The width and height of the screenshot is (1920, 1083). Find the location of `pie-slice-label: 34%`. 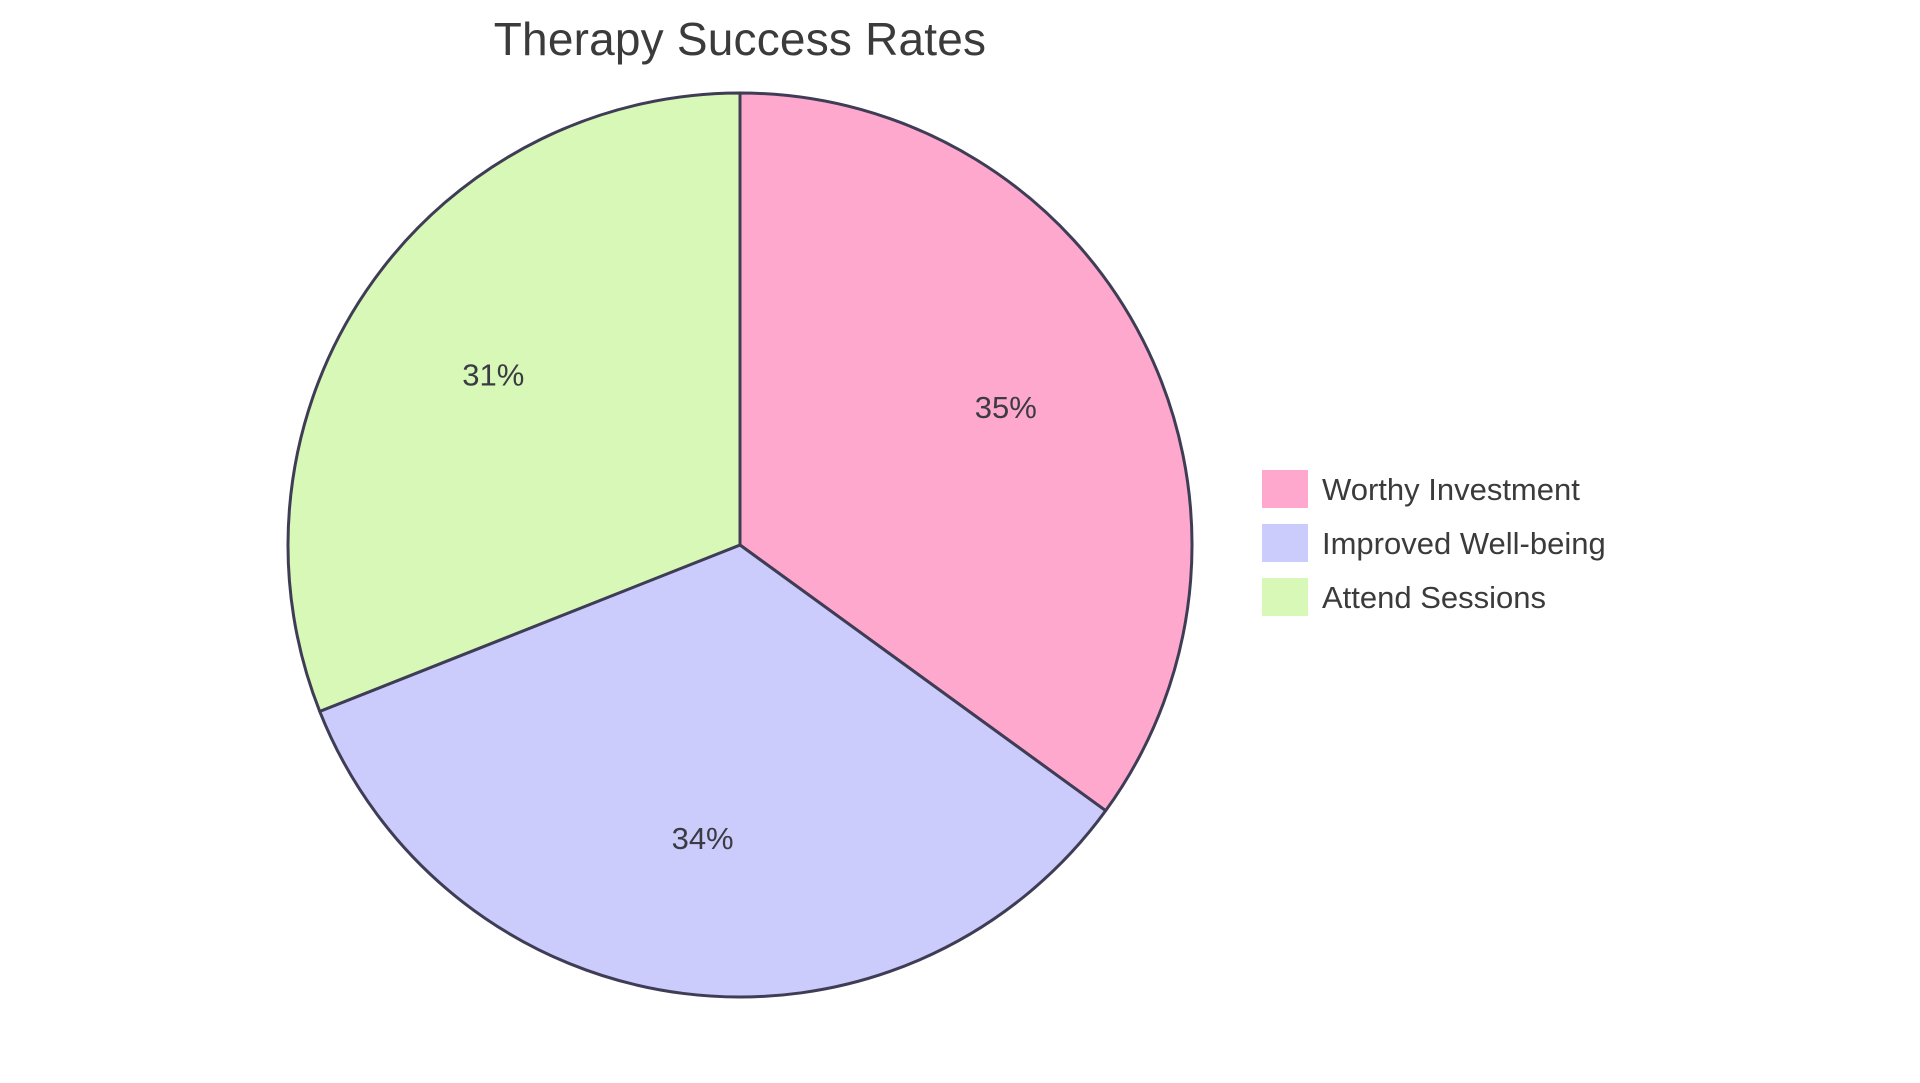

pie-slice-label: 34% is located at coordinates (703, 838).